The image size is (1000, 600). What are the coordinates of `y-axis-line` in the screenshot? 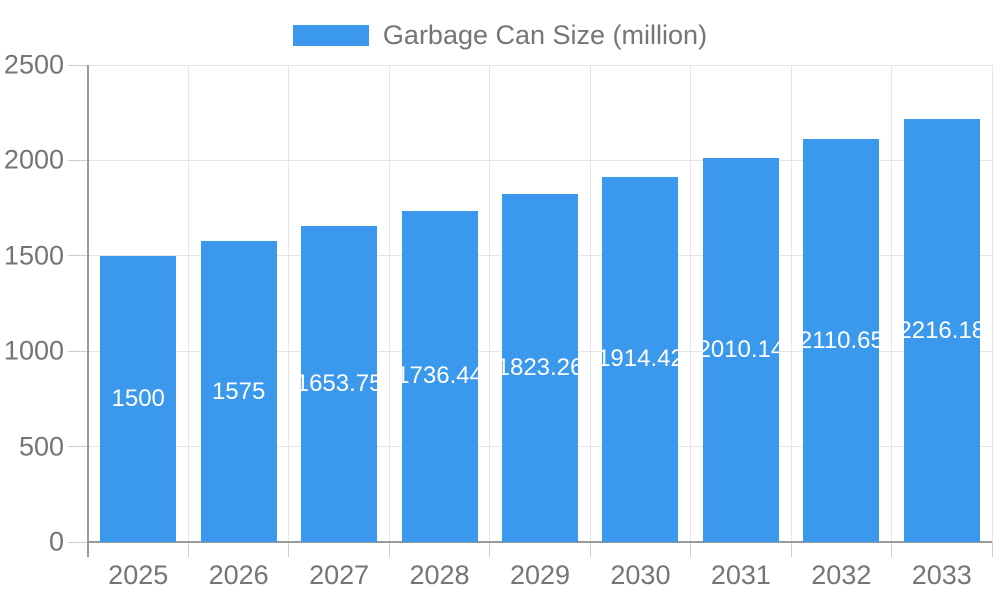 It's located at (88, 311).